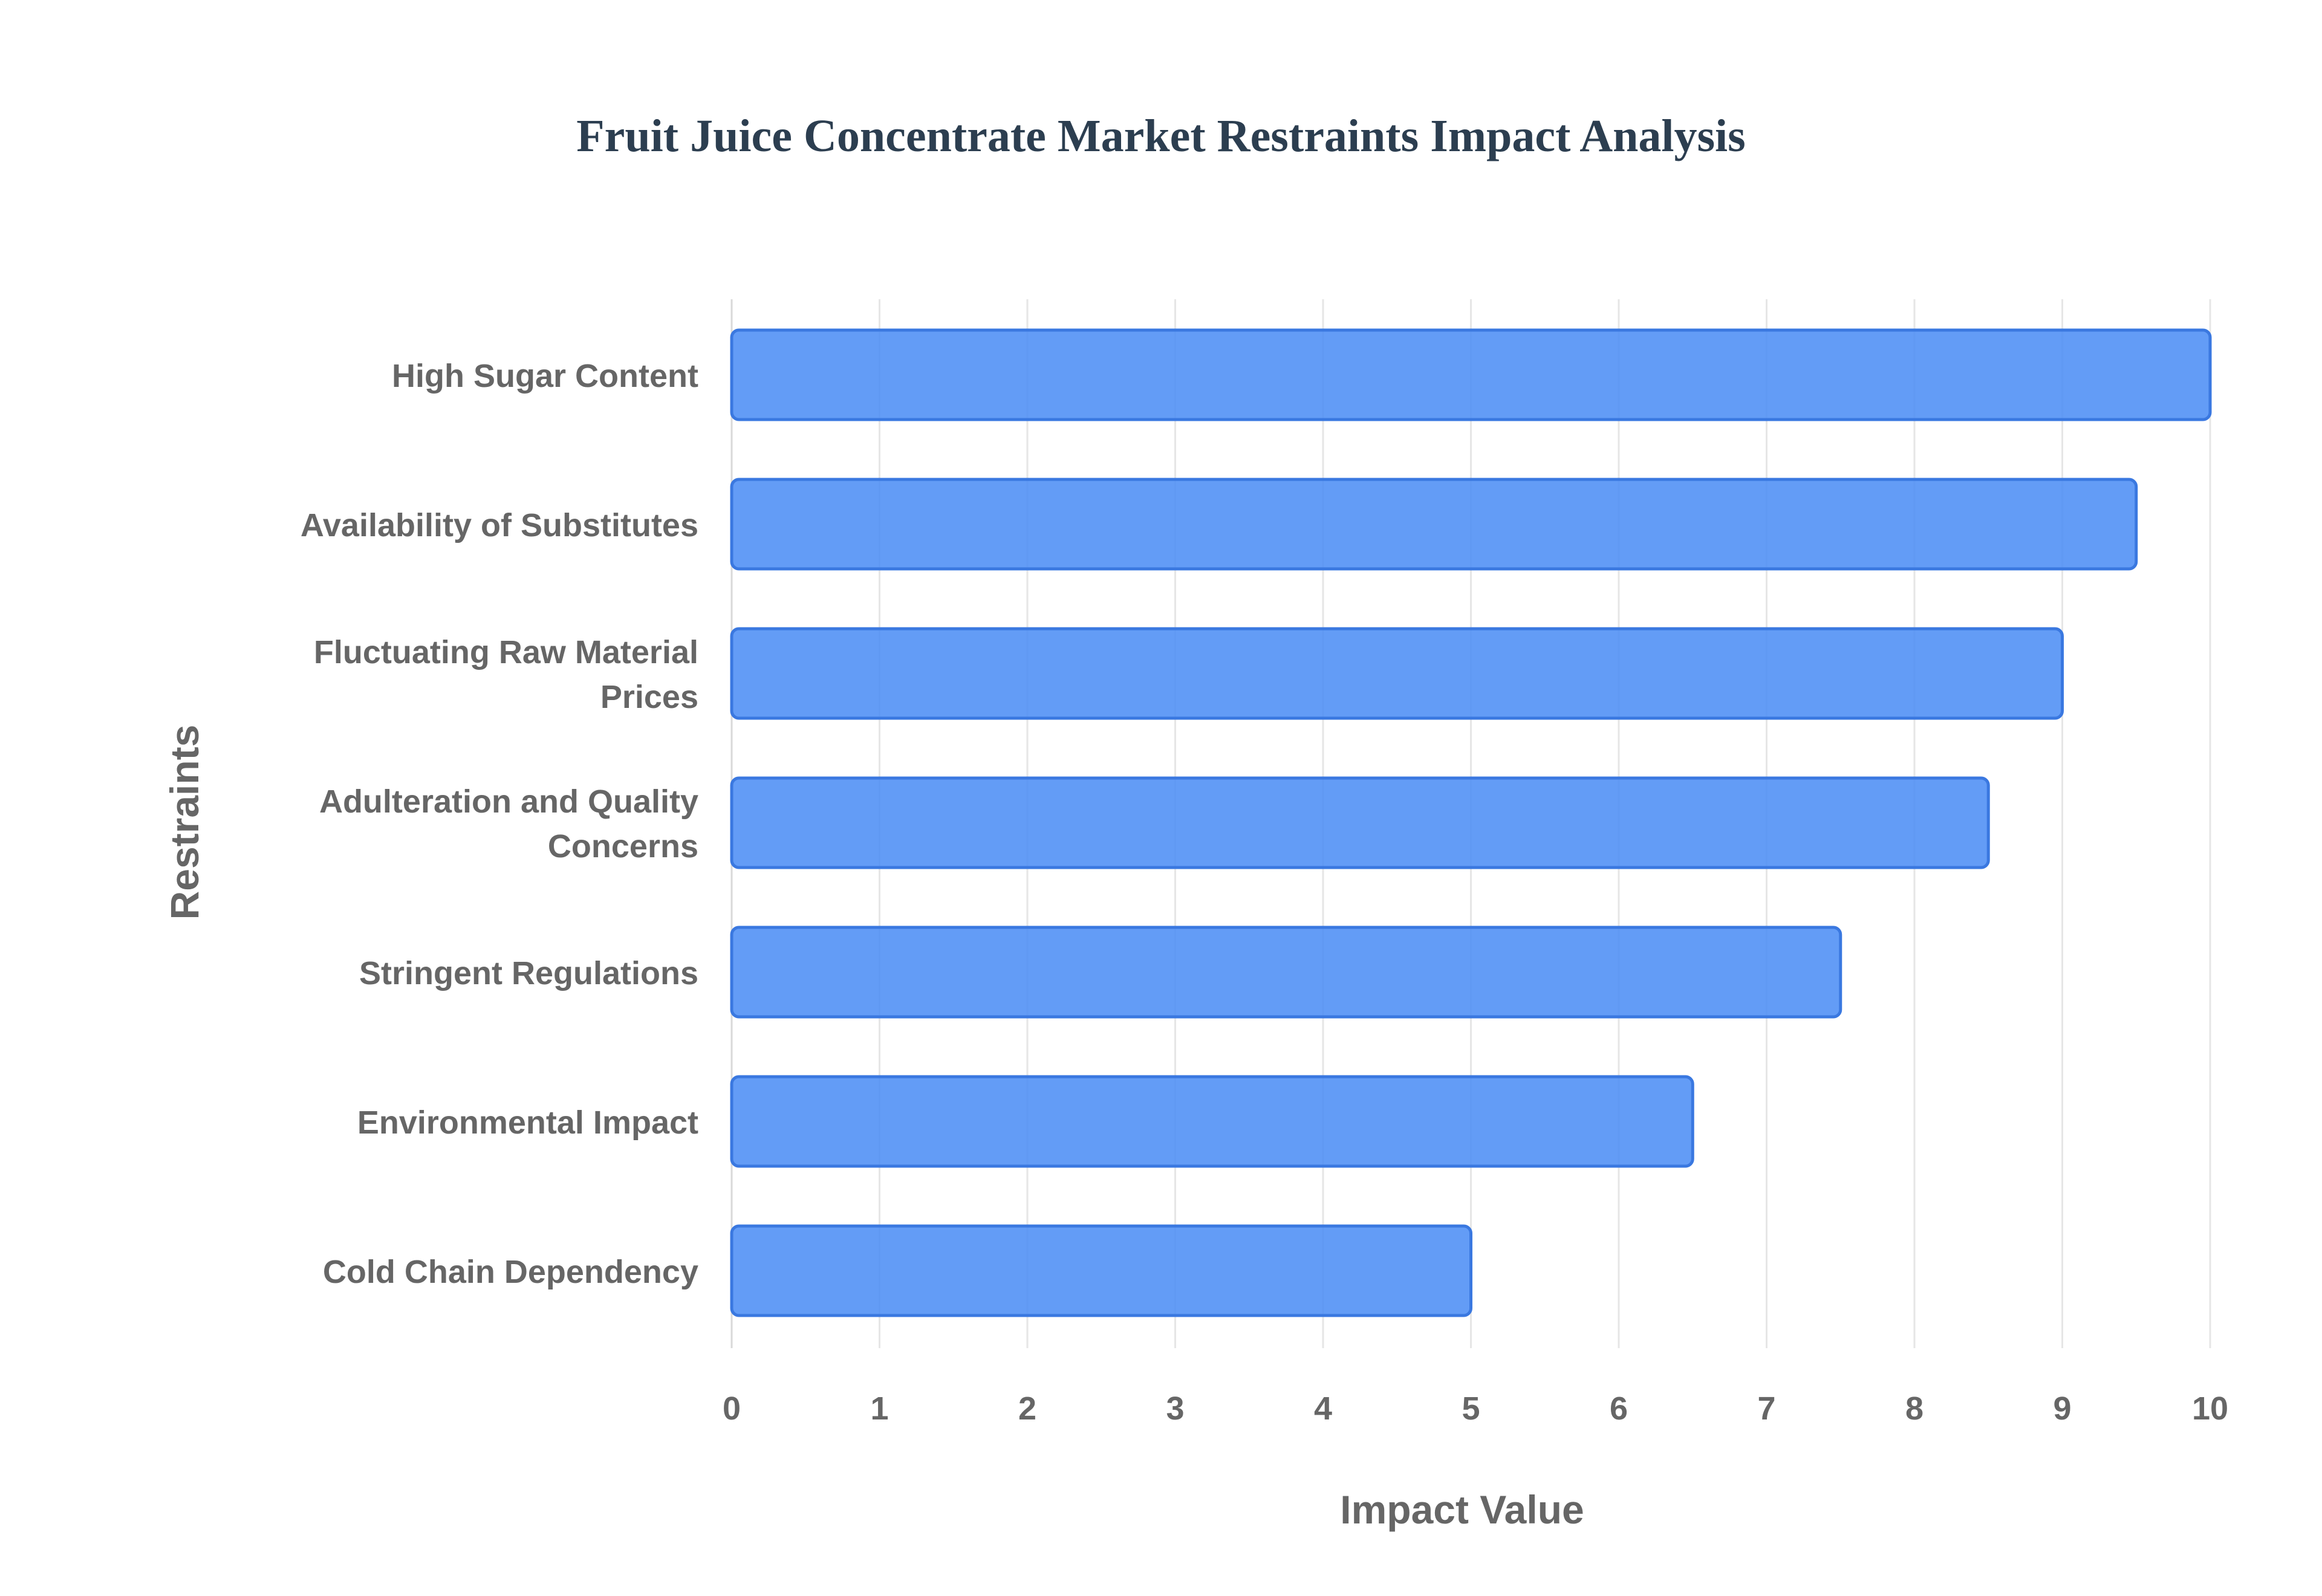 Image resolution: width=2322 pixels, height=1596 pixels. What do you see at coordinates (184, 822) in the screenshot?
I see `y-axis-title: Restraints` at bounding box center [184, 822].